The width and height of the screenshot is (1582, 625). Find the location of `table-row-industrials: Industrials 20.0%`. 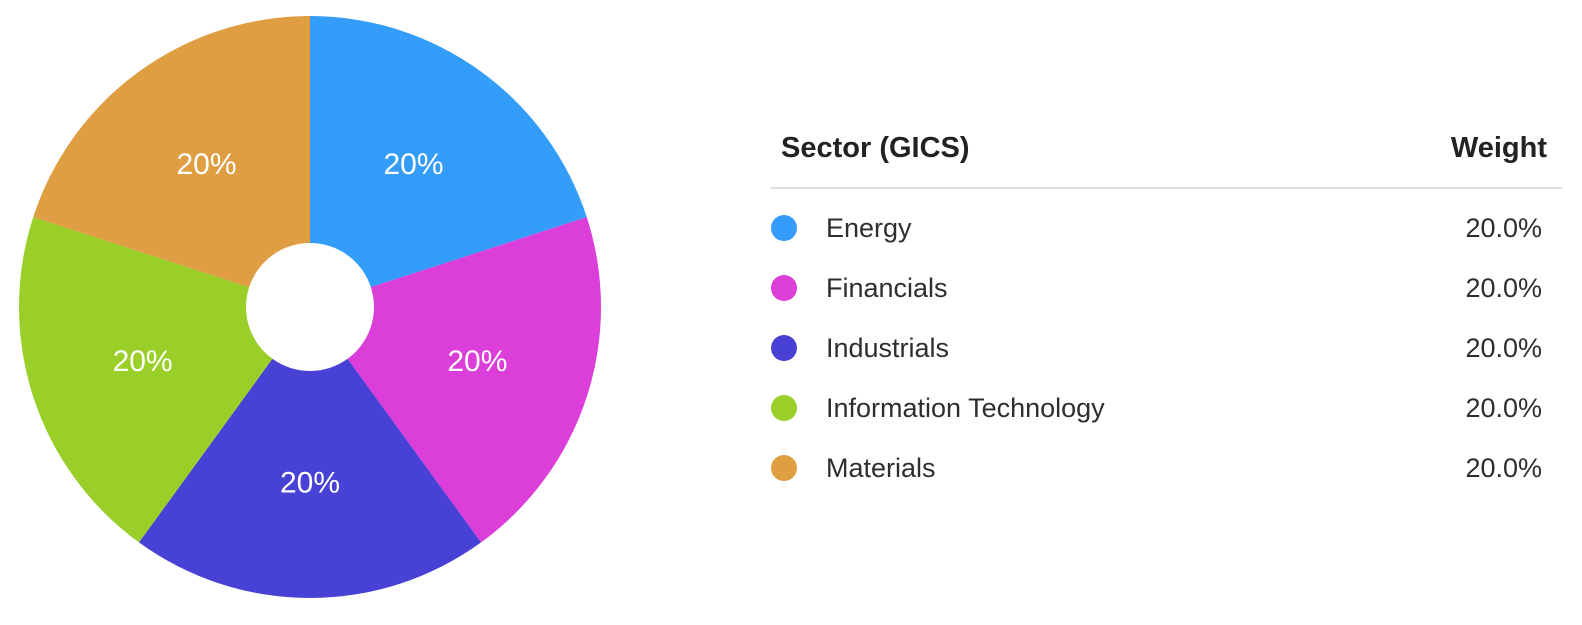

table-row-industrials: Industrials 20.0% is located at coordinates (1166, 348).